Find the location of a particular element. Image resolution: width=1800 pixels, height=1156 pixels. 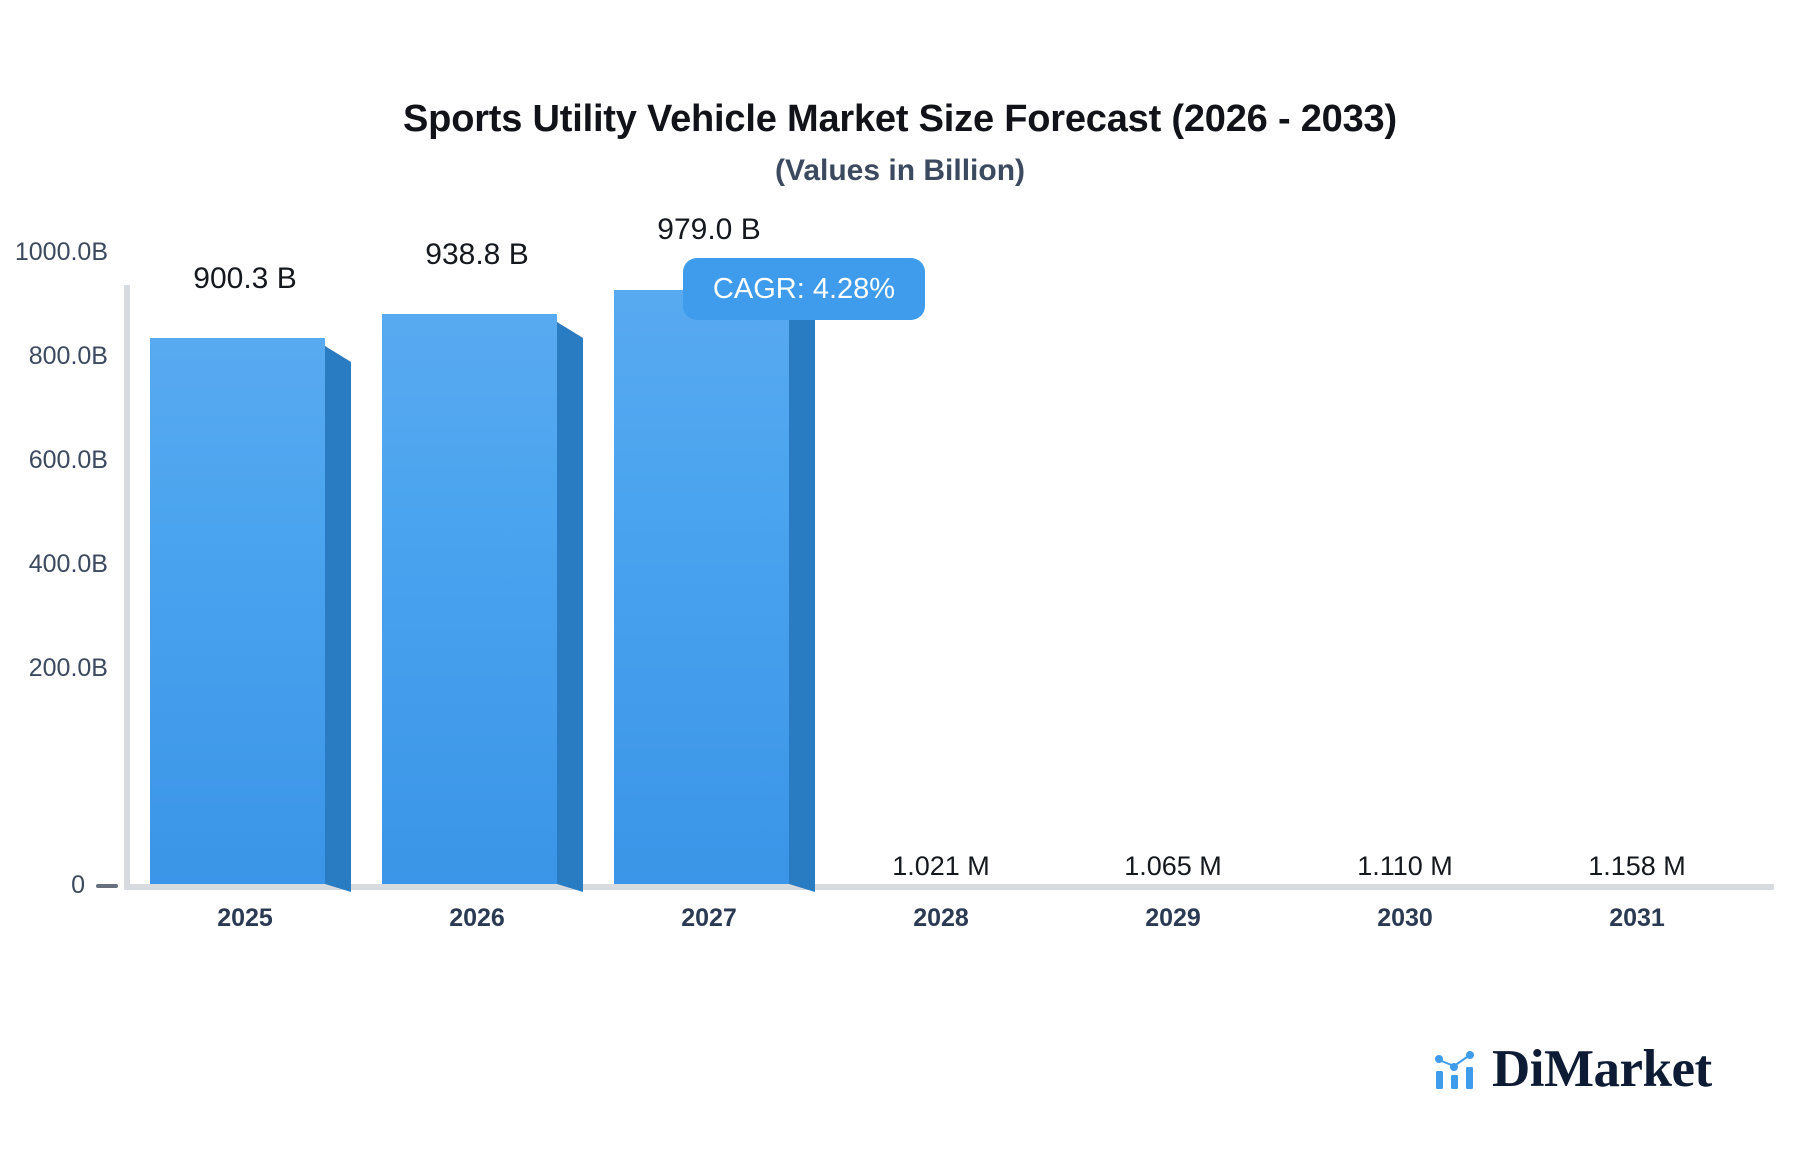

x-axis-tick-2030: 2030 is located at coordinates (1405, 918).